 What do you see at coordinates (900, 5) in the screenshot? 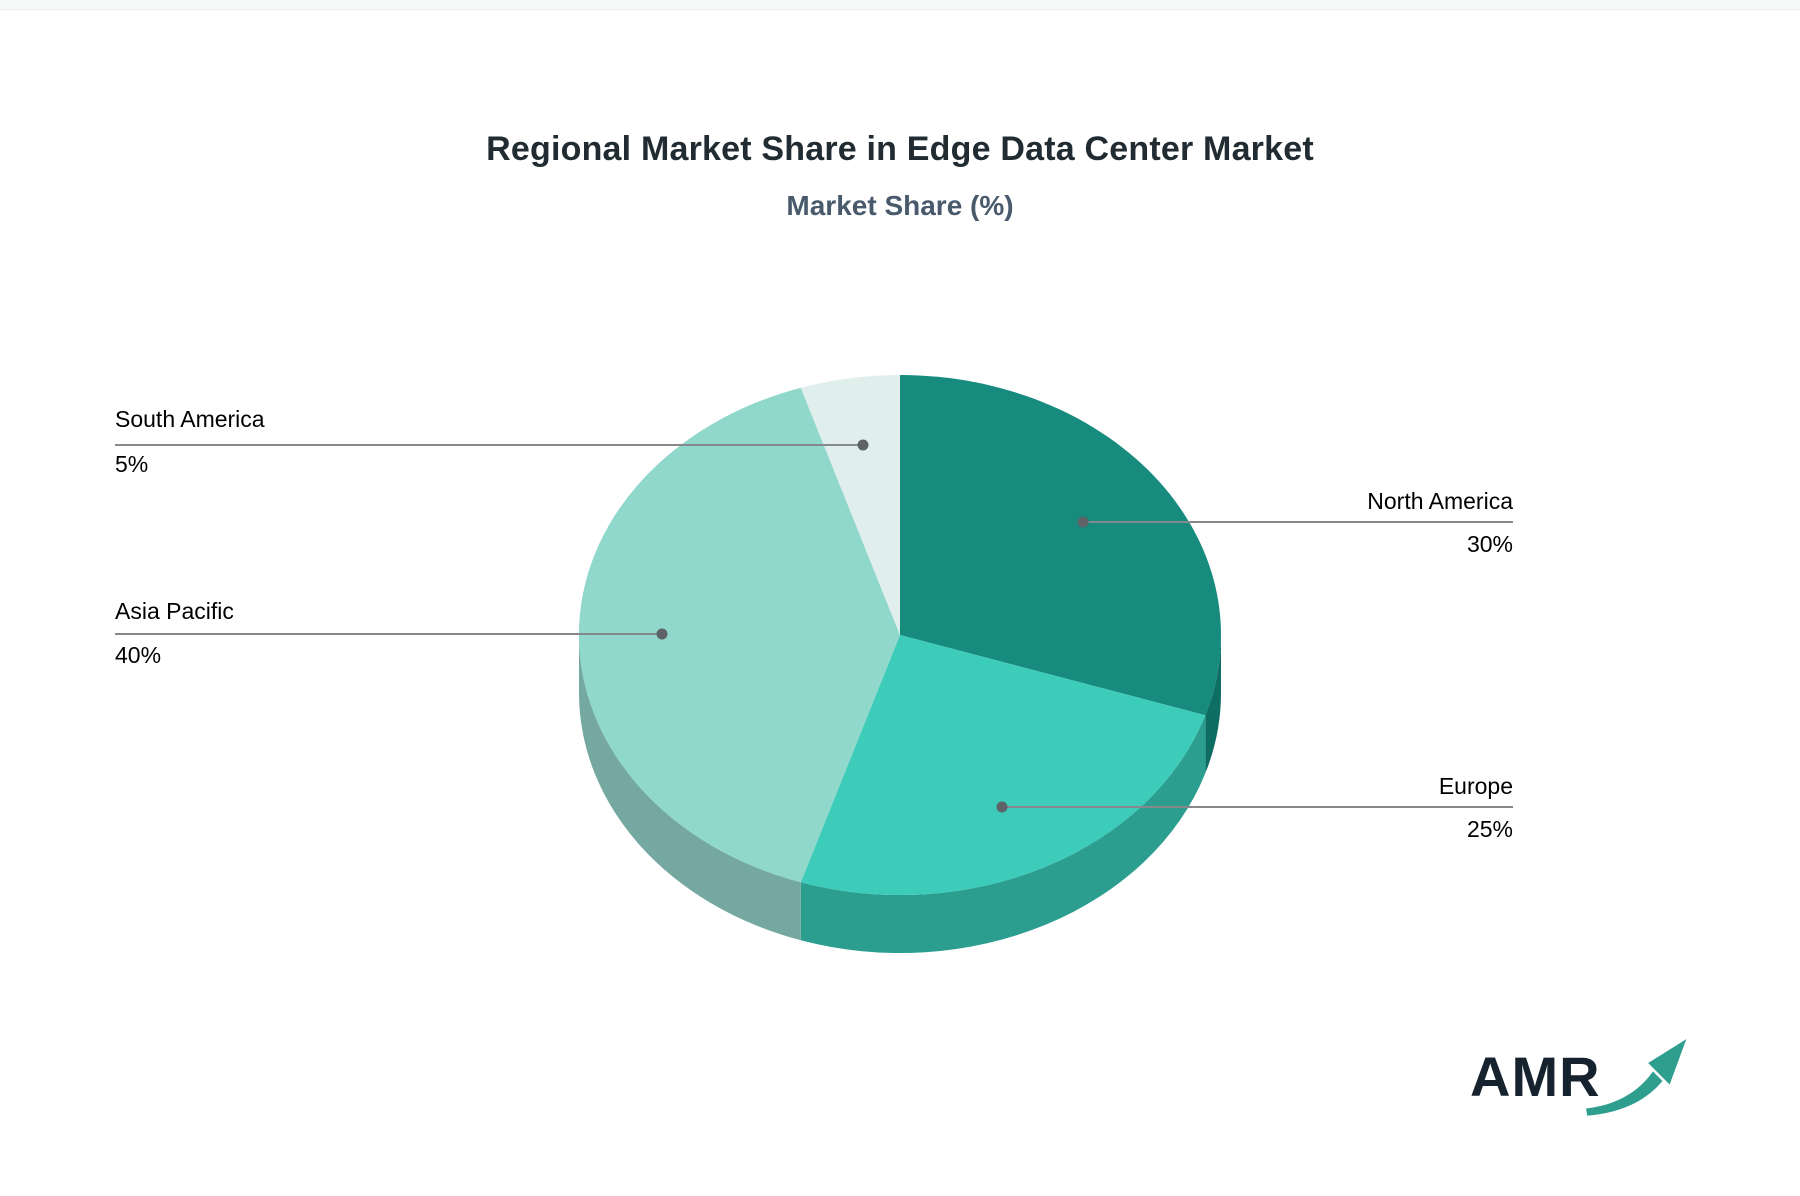
I see `window-top-strip` at bounding box center [900, 5].